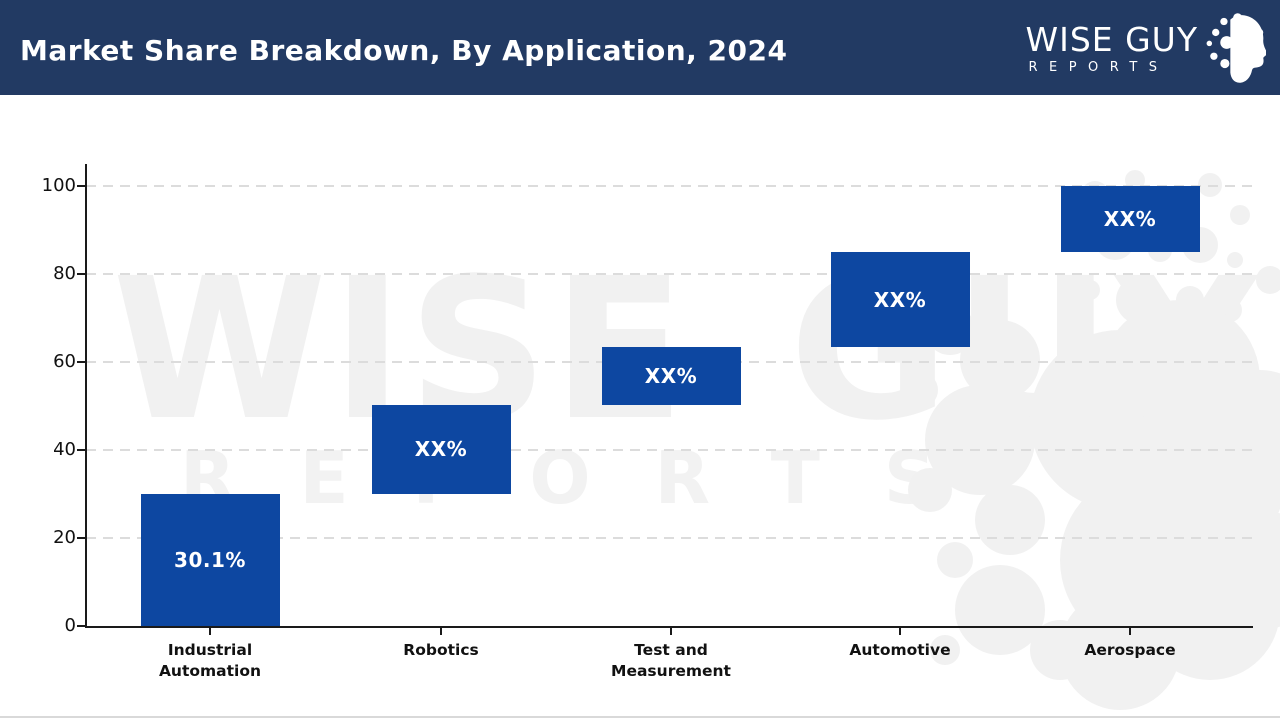 The height and width of the screenshot is (720, 1280). I want to click on x-axis-category-line: Robotics, so click(441, 650).